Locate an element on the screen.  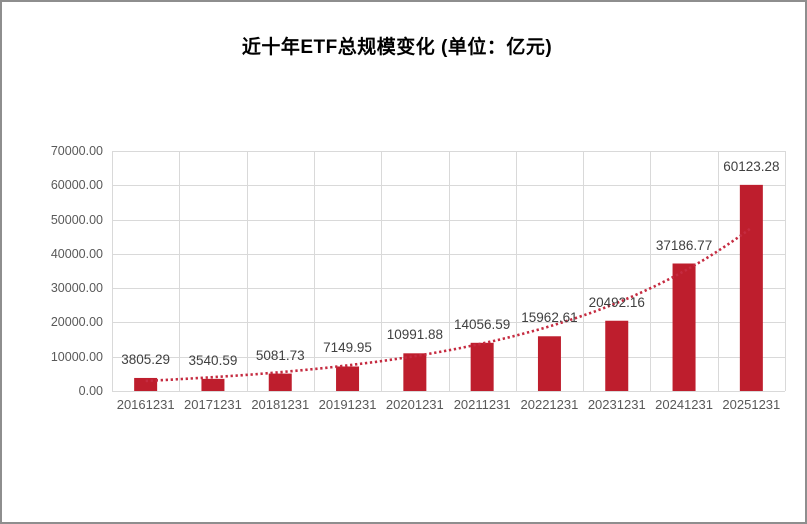
data-label: 10991.88 is located at coordinates (414, 335).